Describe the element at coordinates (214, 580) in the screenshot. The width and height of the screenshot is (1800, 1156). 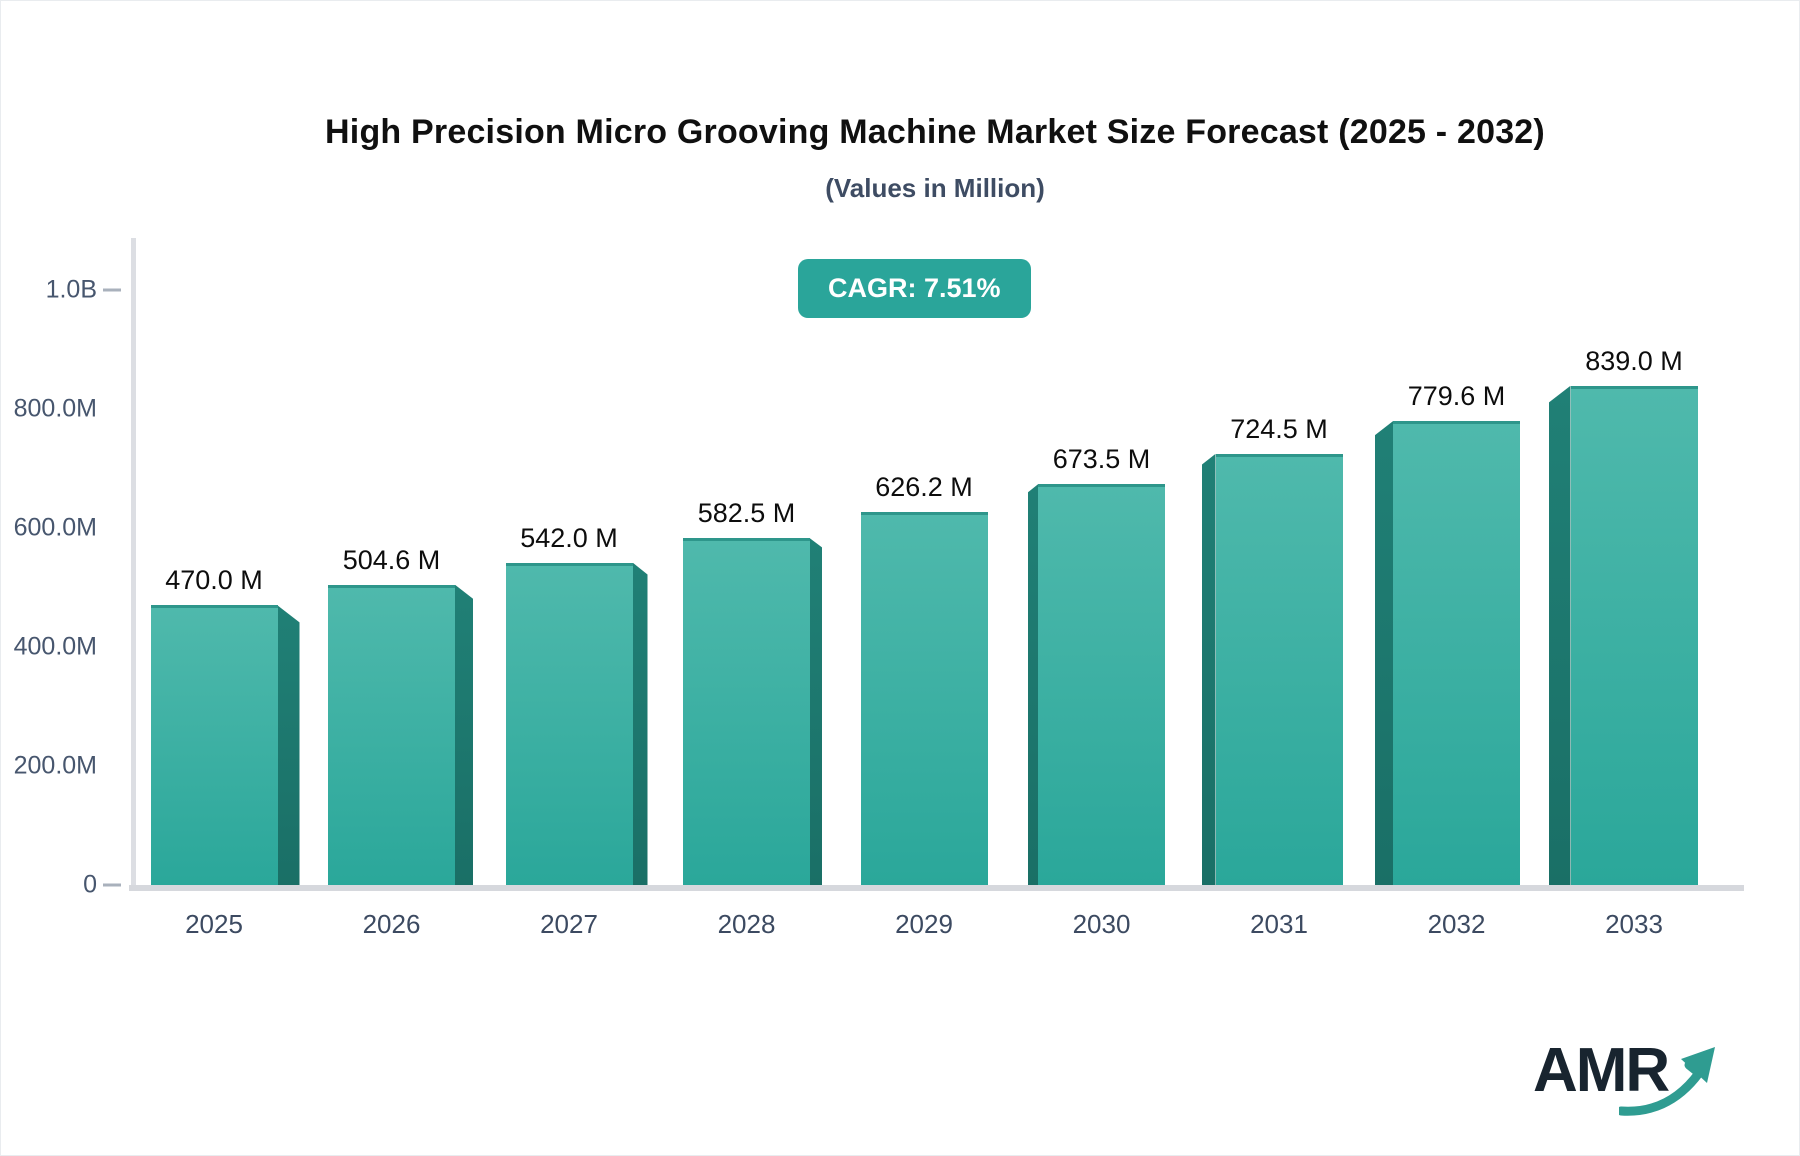
I see `bar-value-label: 470.0 M` at that location.